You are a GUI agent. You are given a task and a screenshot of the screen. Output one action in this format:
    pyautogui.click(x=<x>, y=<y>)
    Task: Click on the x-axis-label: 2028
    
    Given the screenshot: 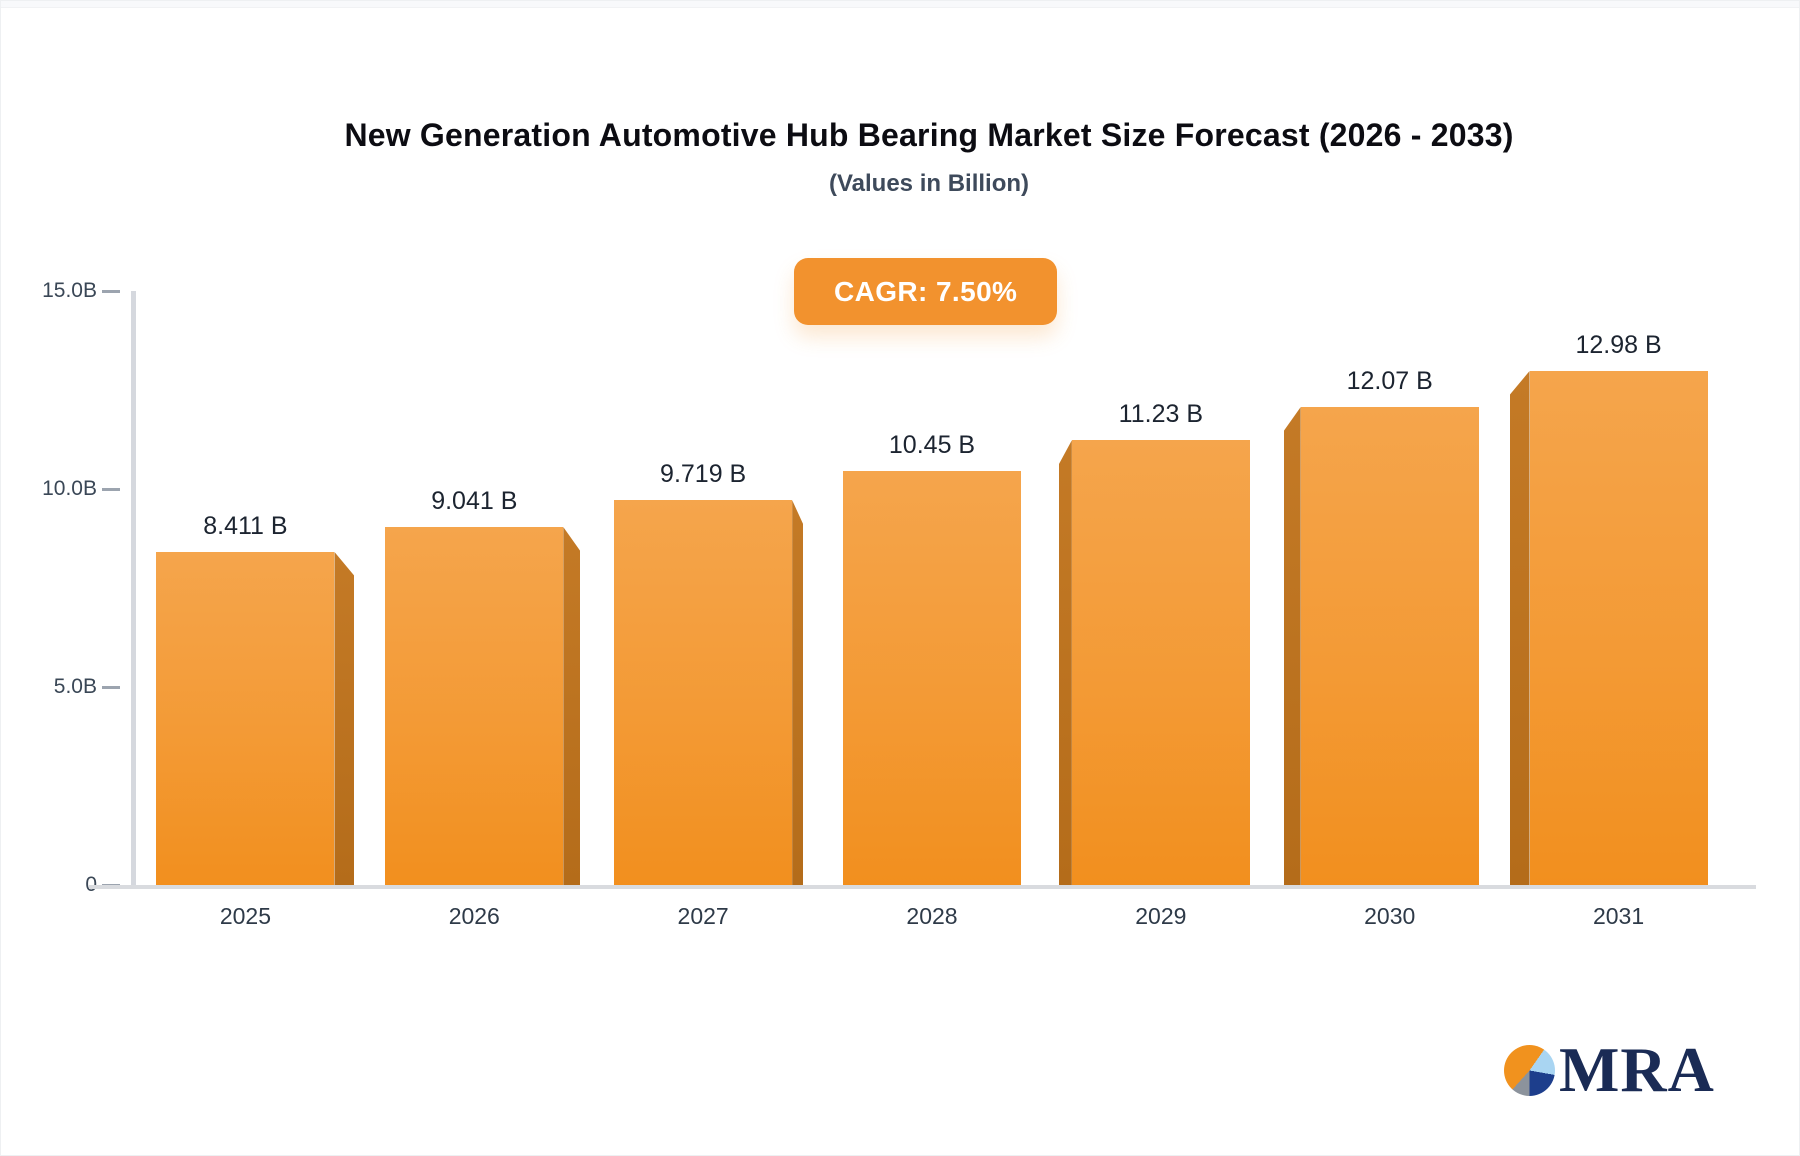 What is the action you would take?
    pyautogui.click(x=932, y=916)
    